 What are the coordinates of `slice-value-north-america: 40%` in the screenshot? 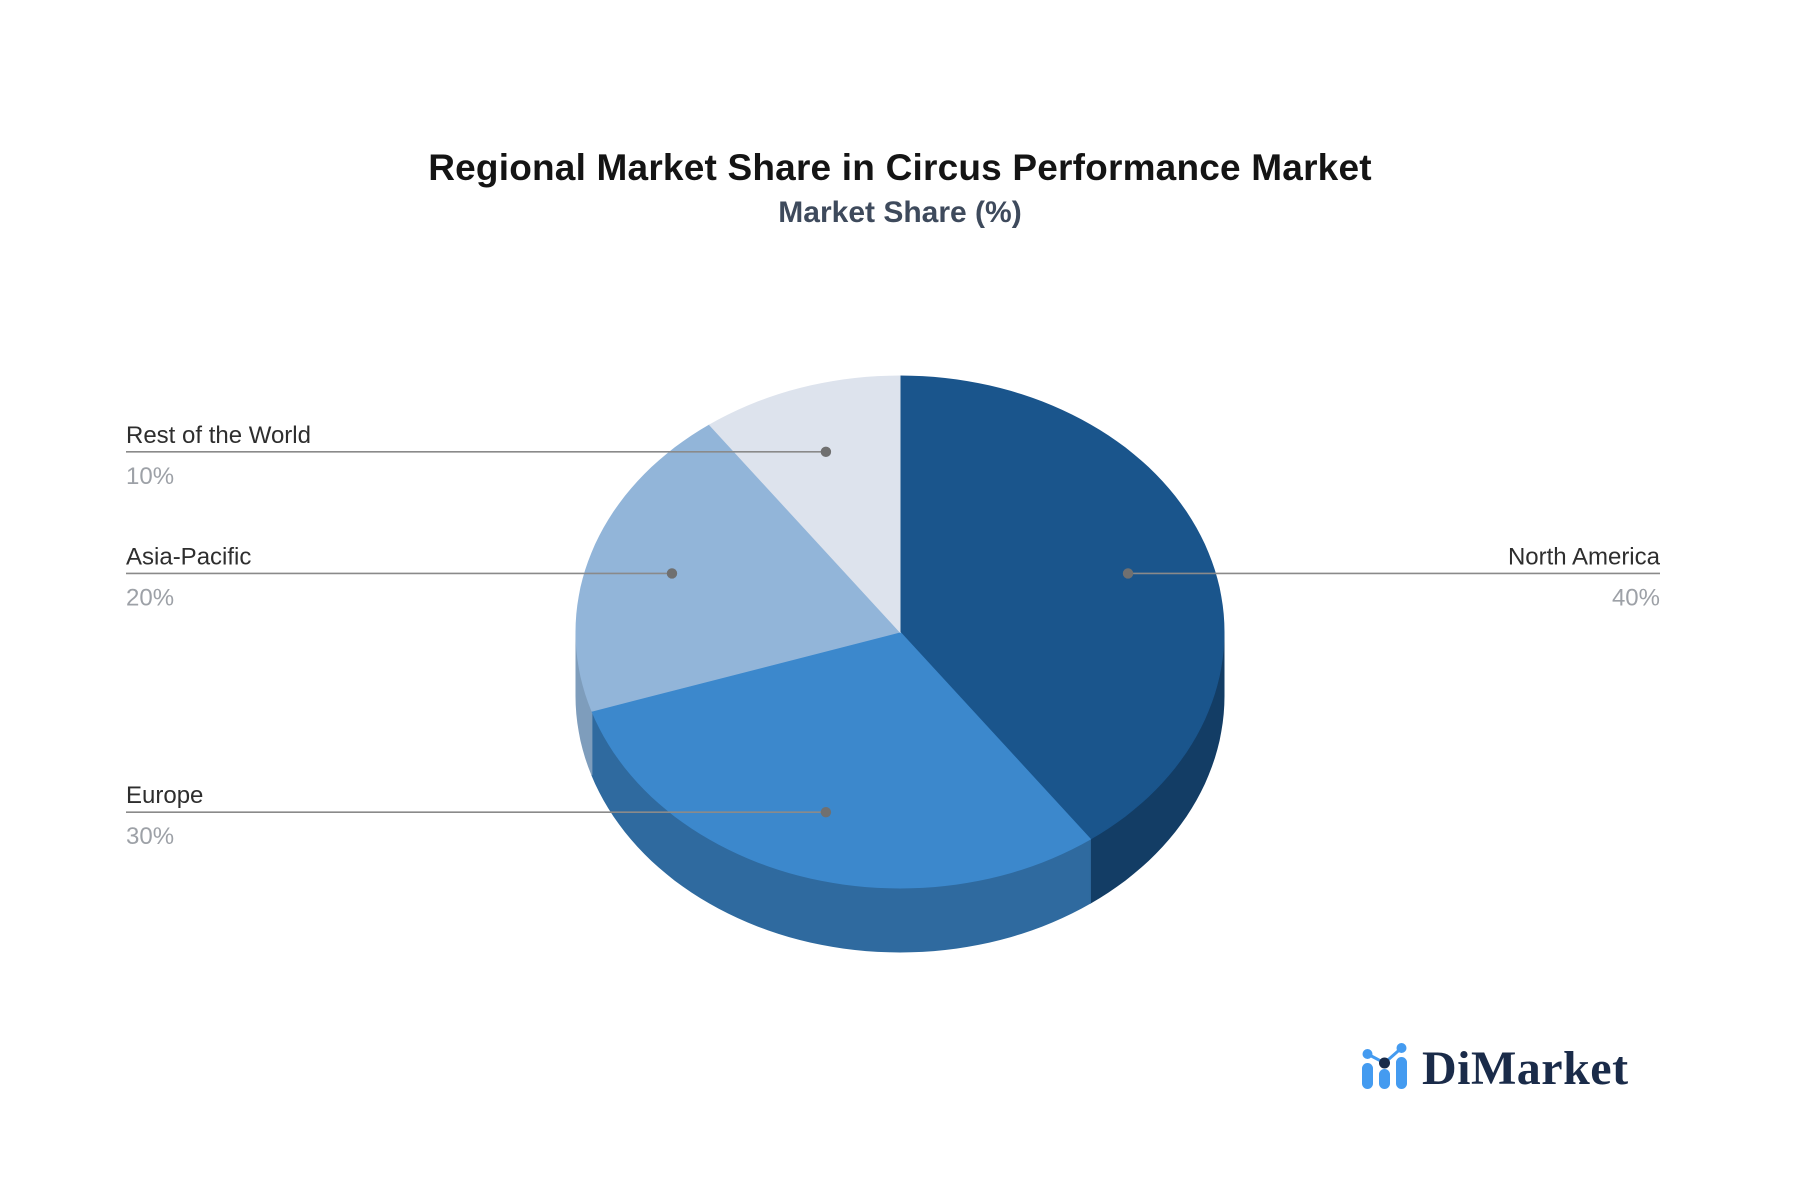 It's located at (1636, 597).